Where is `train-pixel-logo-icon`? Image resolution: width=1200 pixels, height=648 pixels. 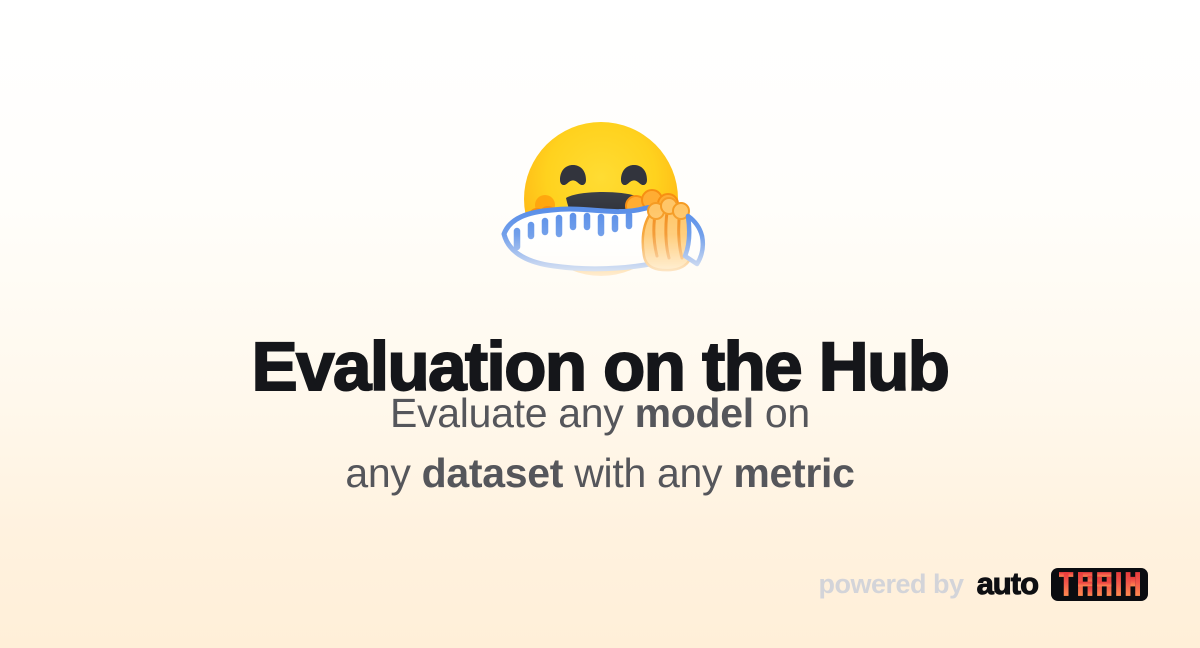 train-pixel-logo-icon is located at coordinates (1099, 584).